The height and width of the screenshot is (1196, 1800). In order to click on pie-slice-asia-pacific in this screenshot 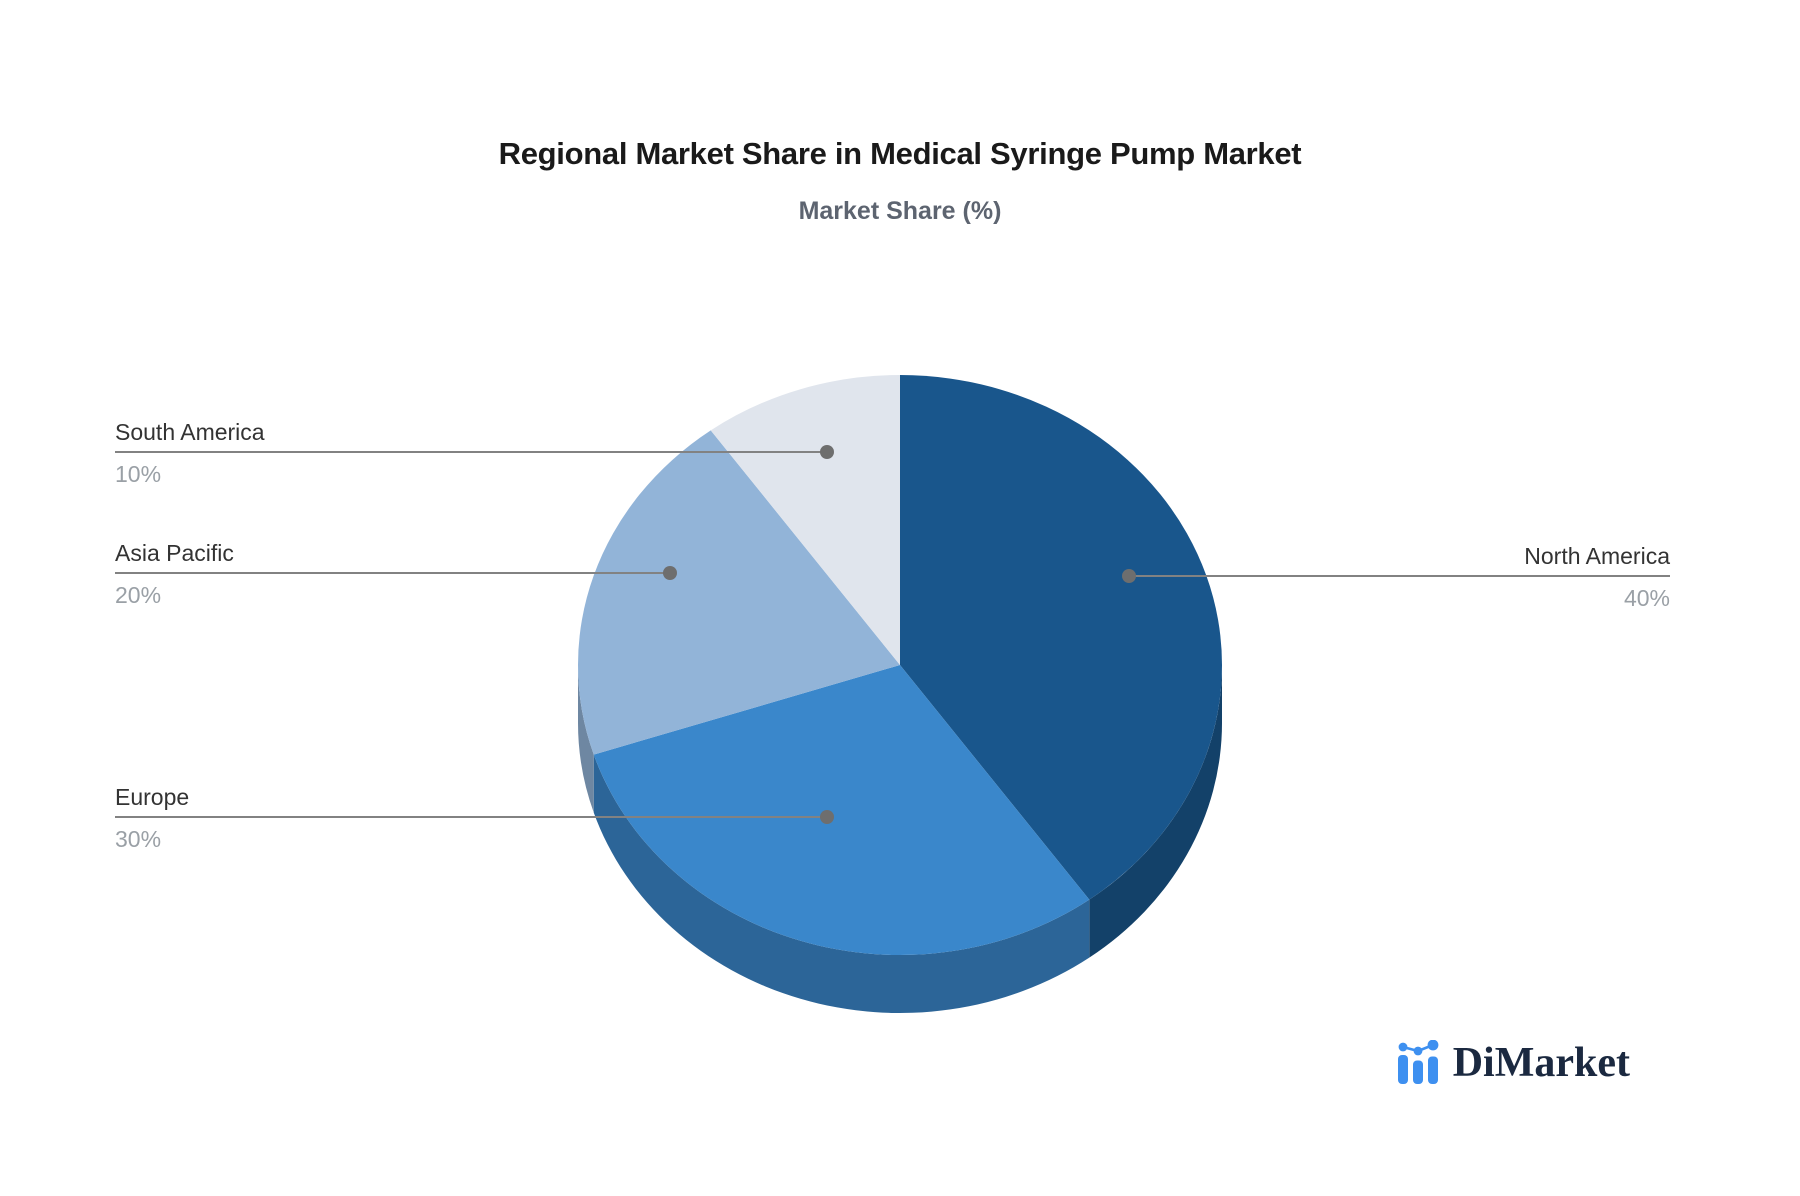, I will do `click(739, 592)`.